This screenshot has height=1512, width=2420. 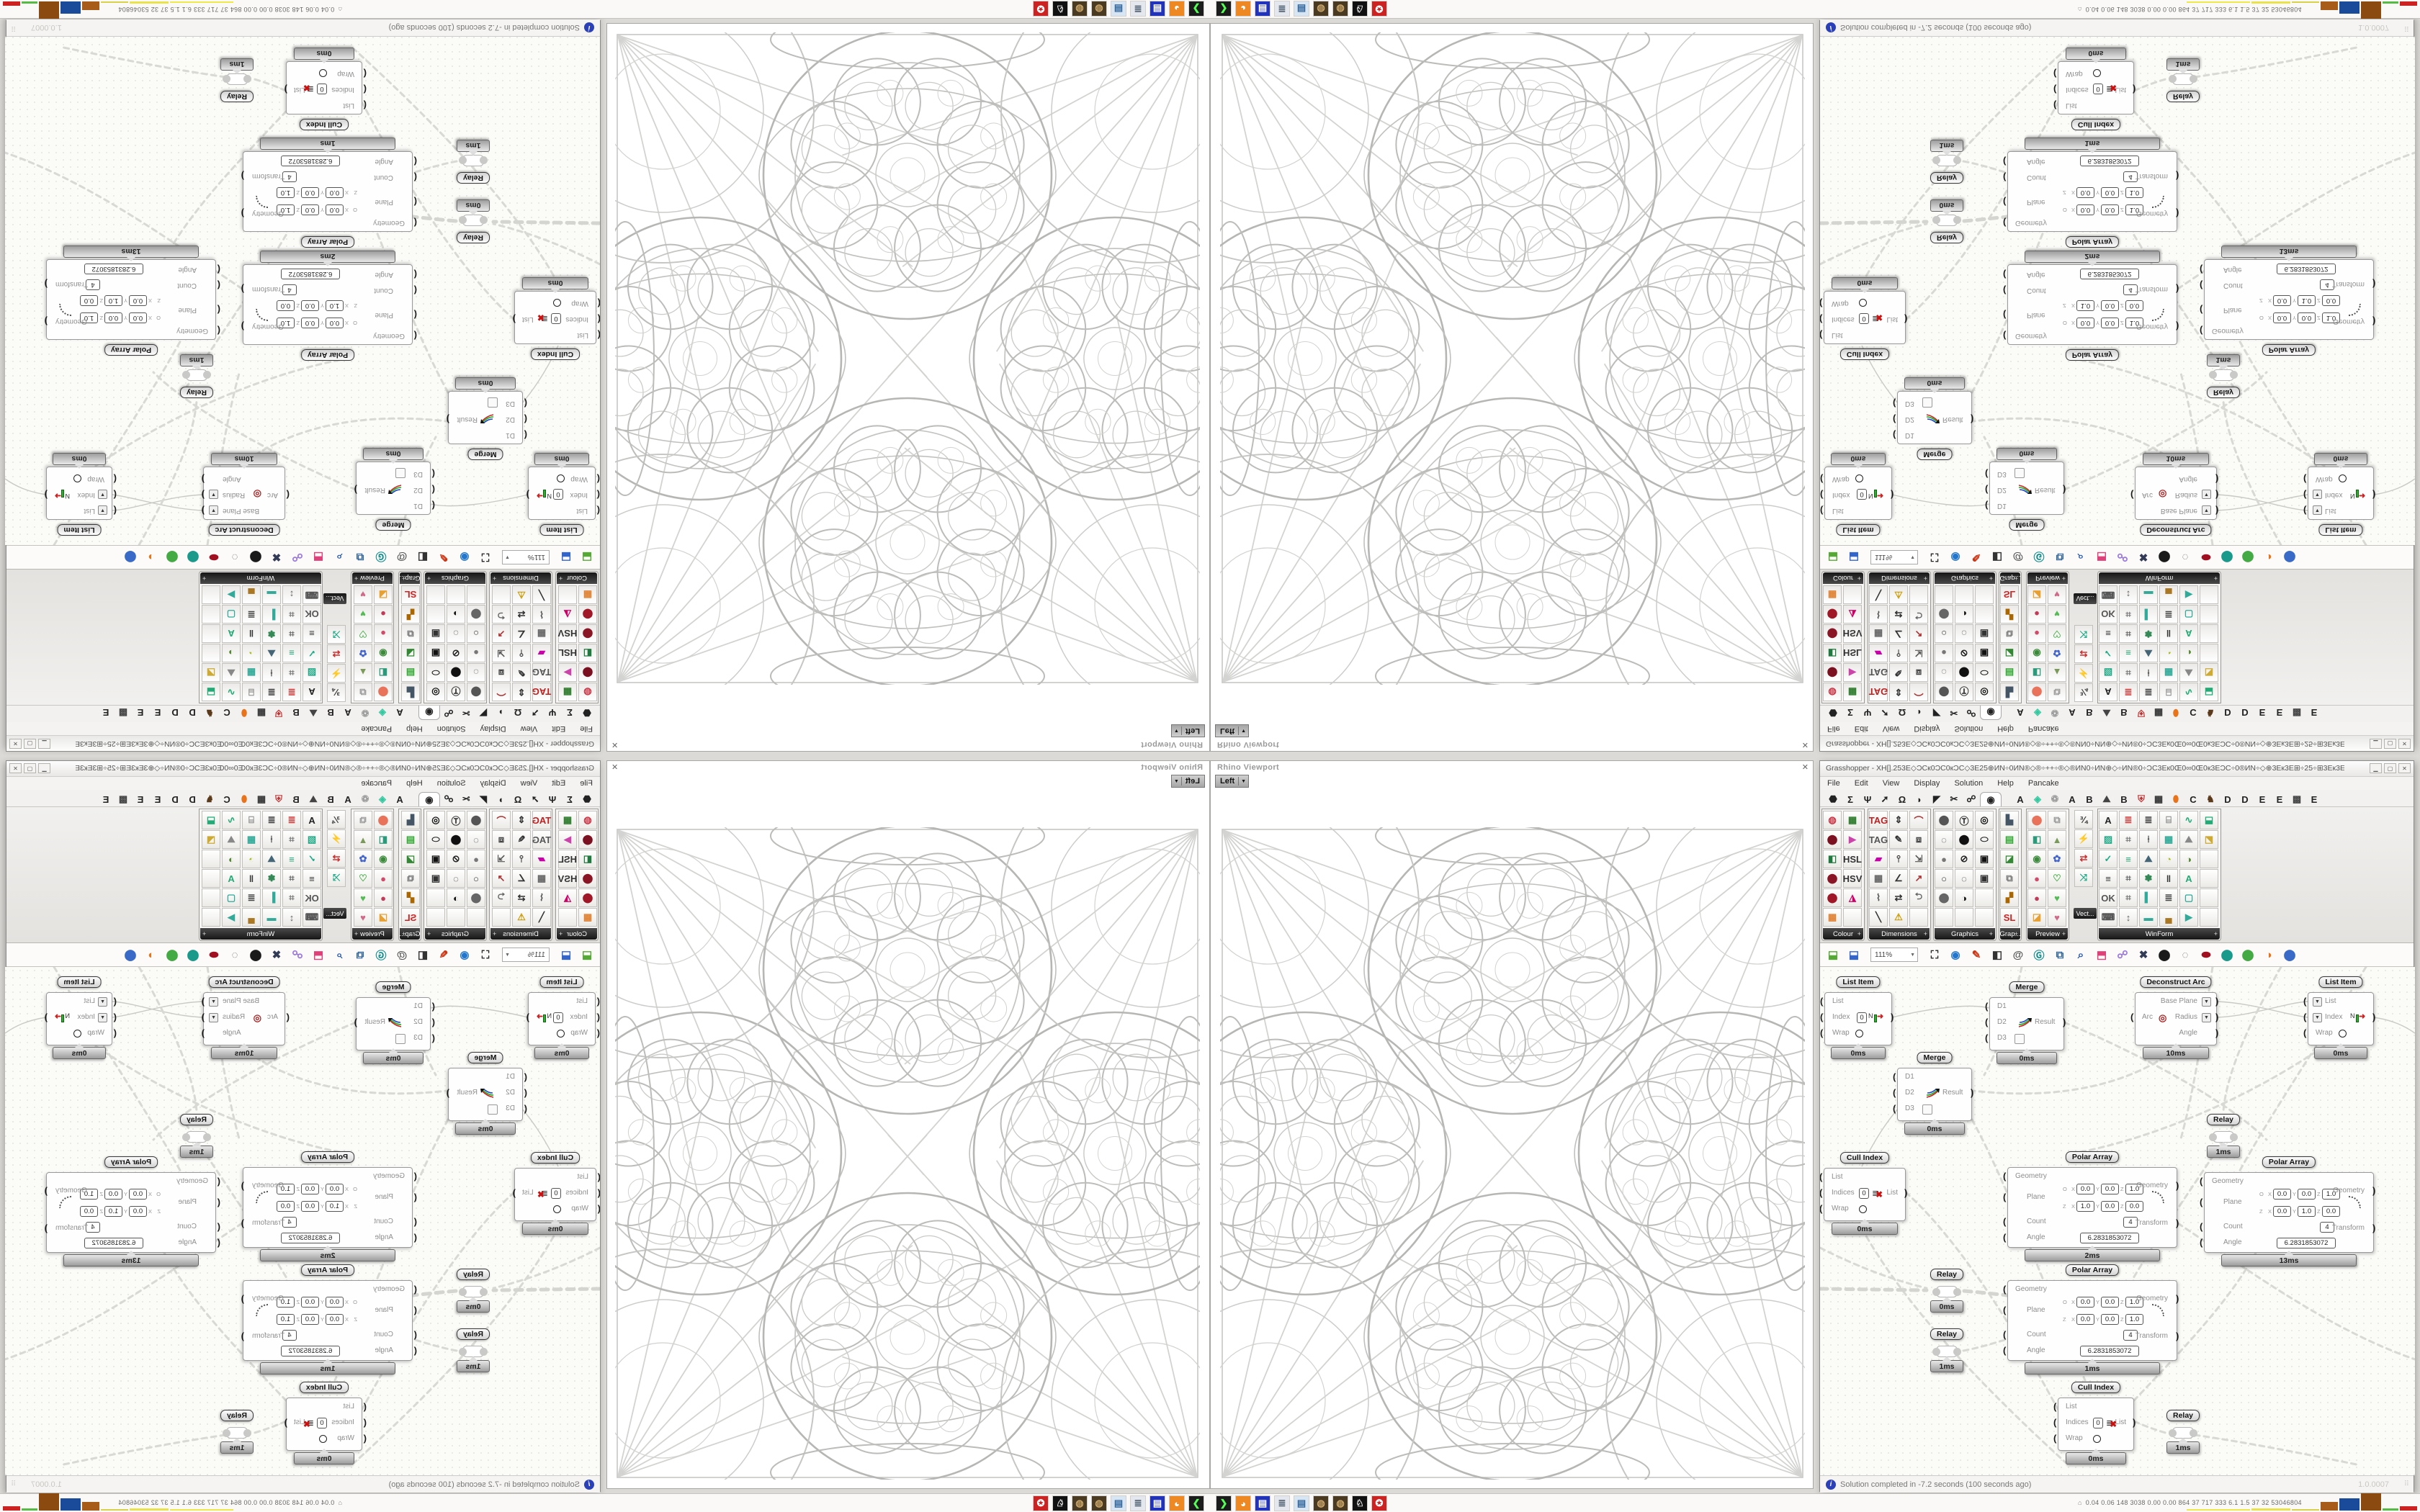 I want to click on node-title: Relay, so click(x=1947, y=178).